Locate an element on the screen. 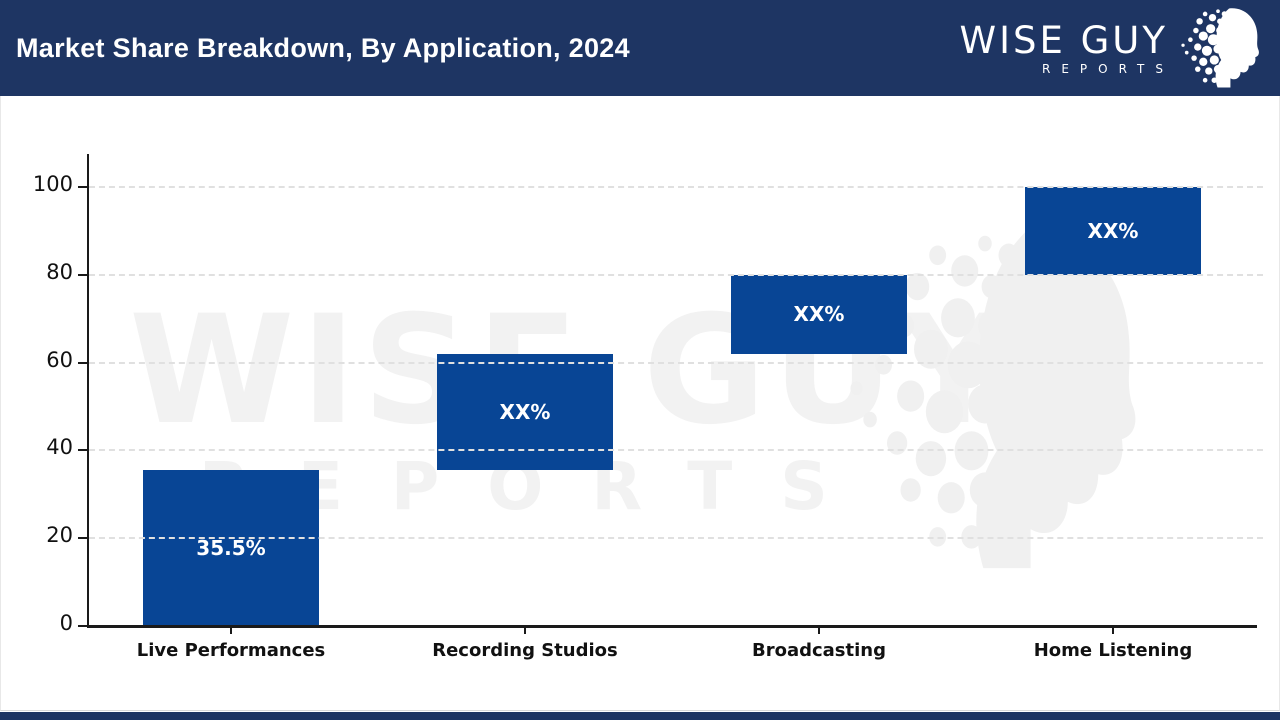  y-tick-label: 80 is located at coordinates (59, 271).